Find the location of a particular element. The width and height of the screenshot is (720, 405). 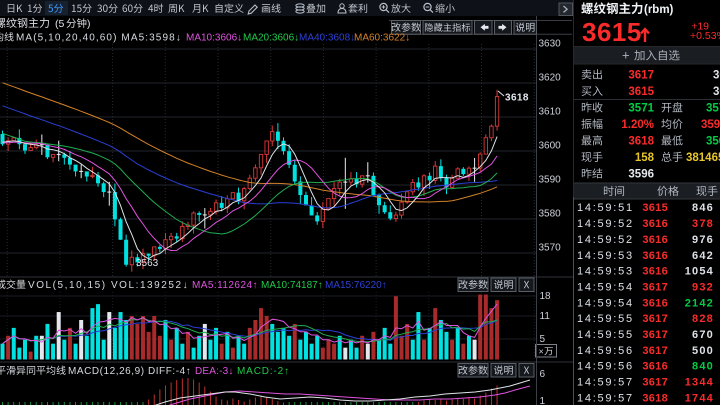

svg-text: 976 is located at coordinates (703, 240).